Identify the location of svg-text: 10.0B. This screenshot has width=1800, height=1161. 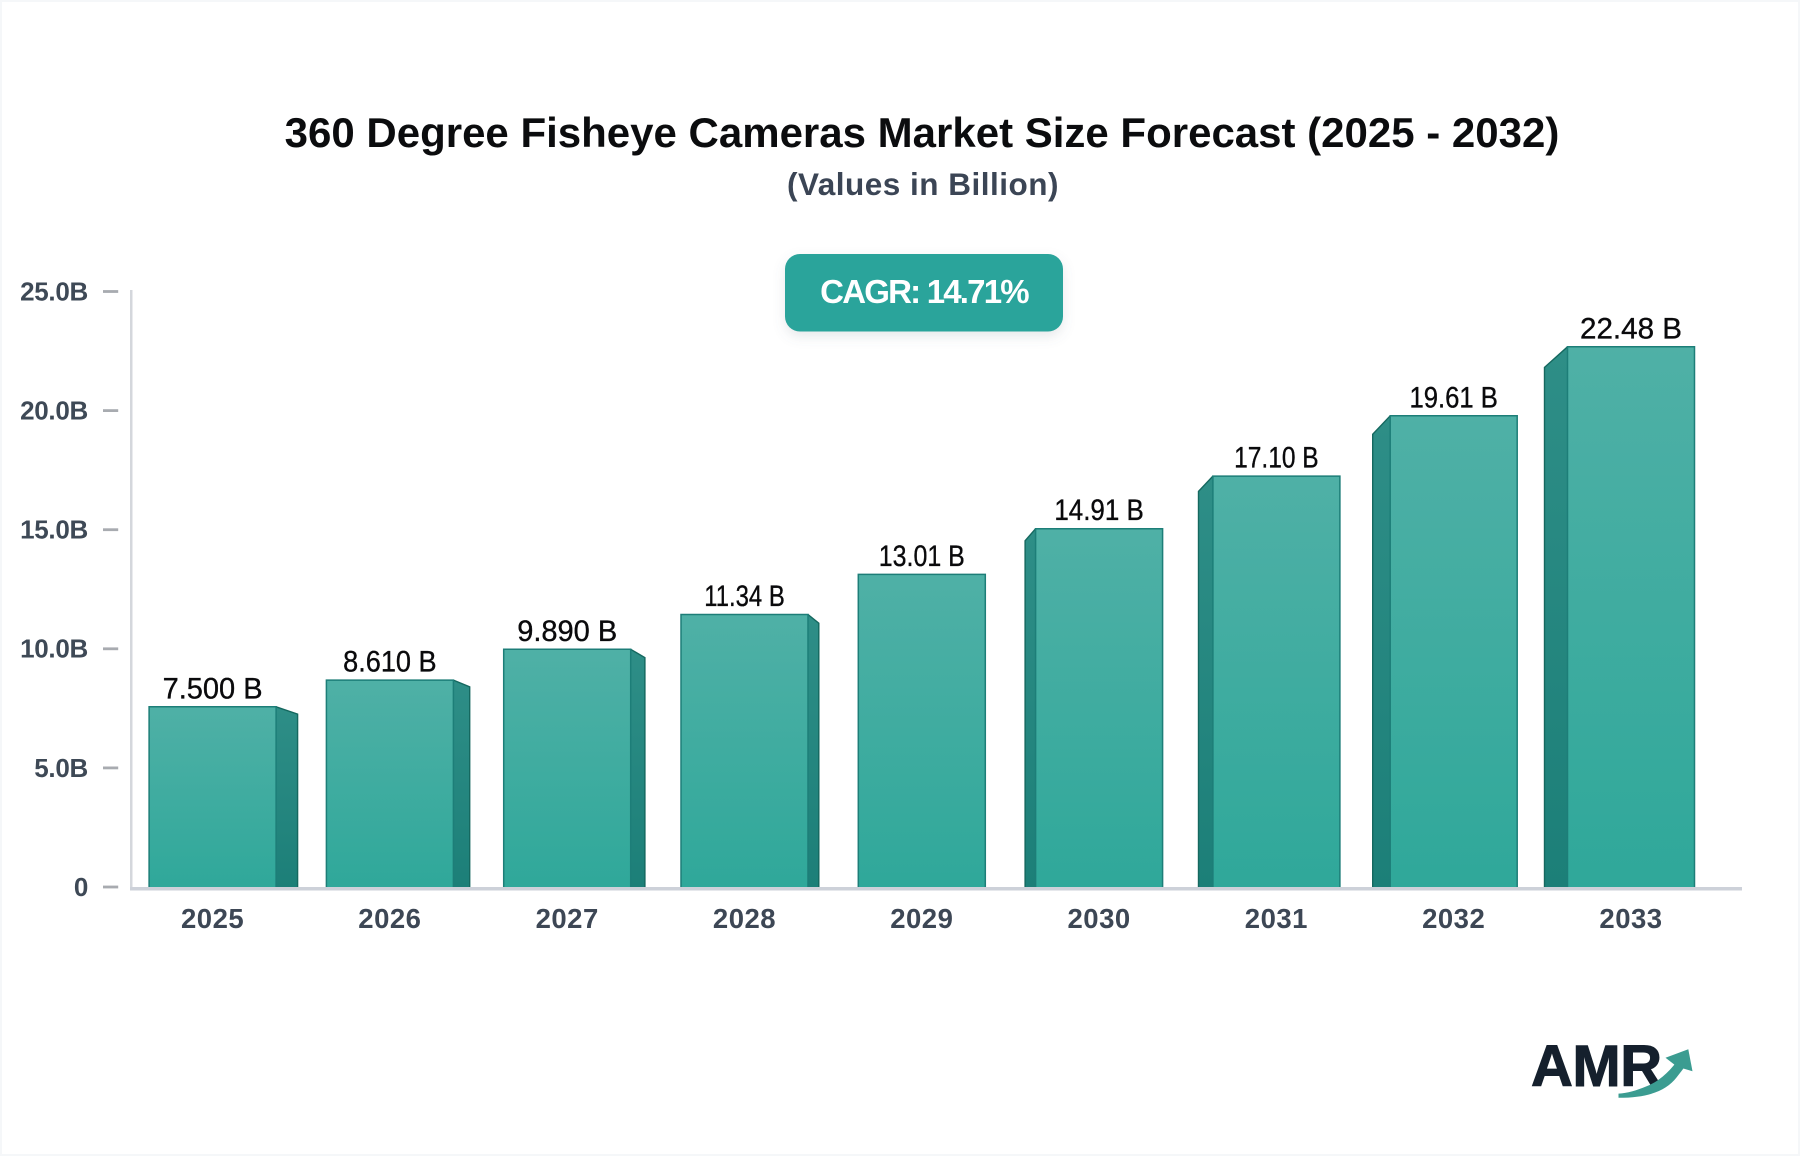
(54, 649).